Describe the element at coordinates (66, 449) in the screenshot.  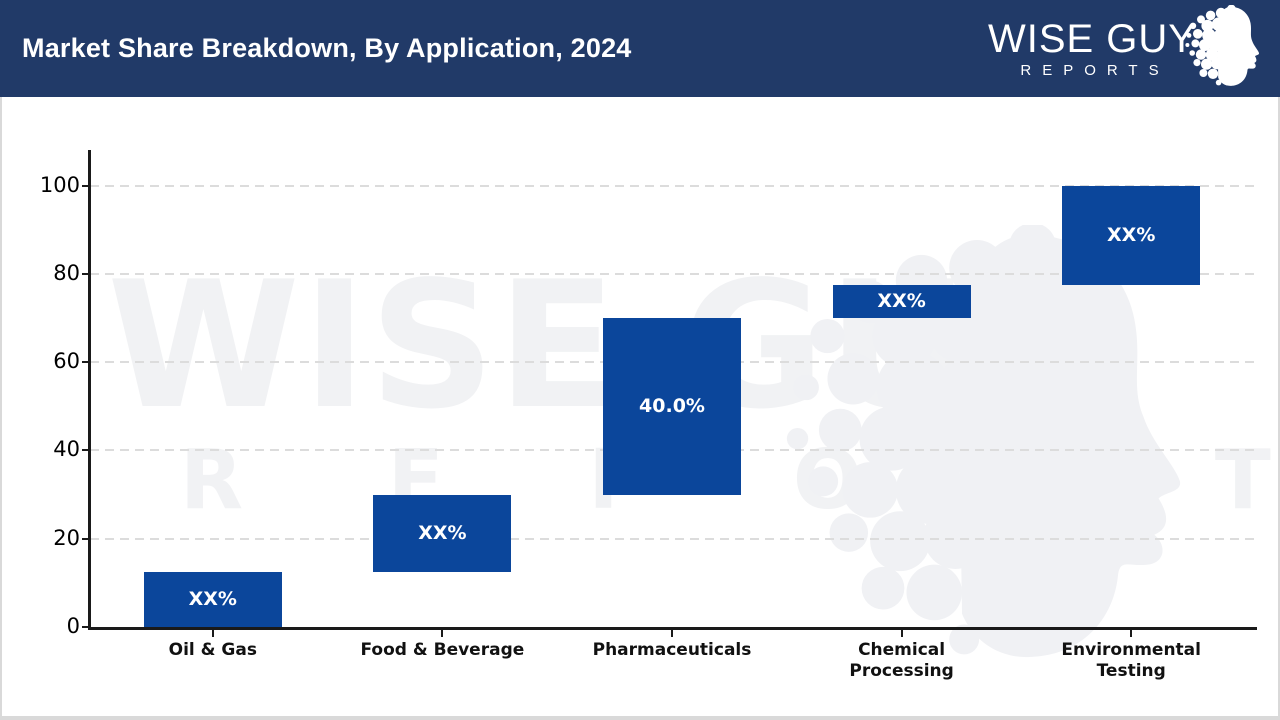
I see `y-axis-tick-label: 40` at that location.